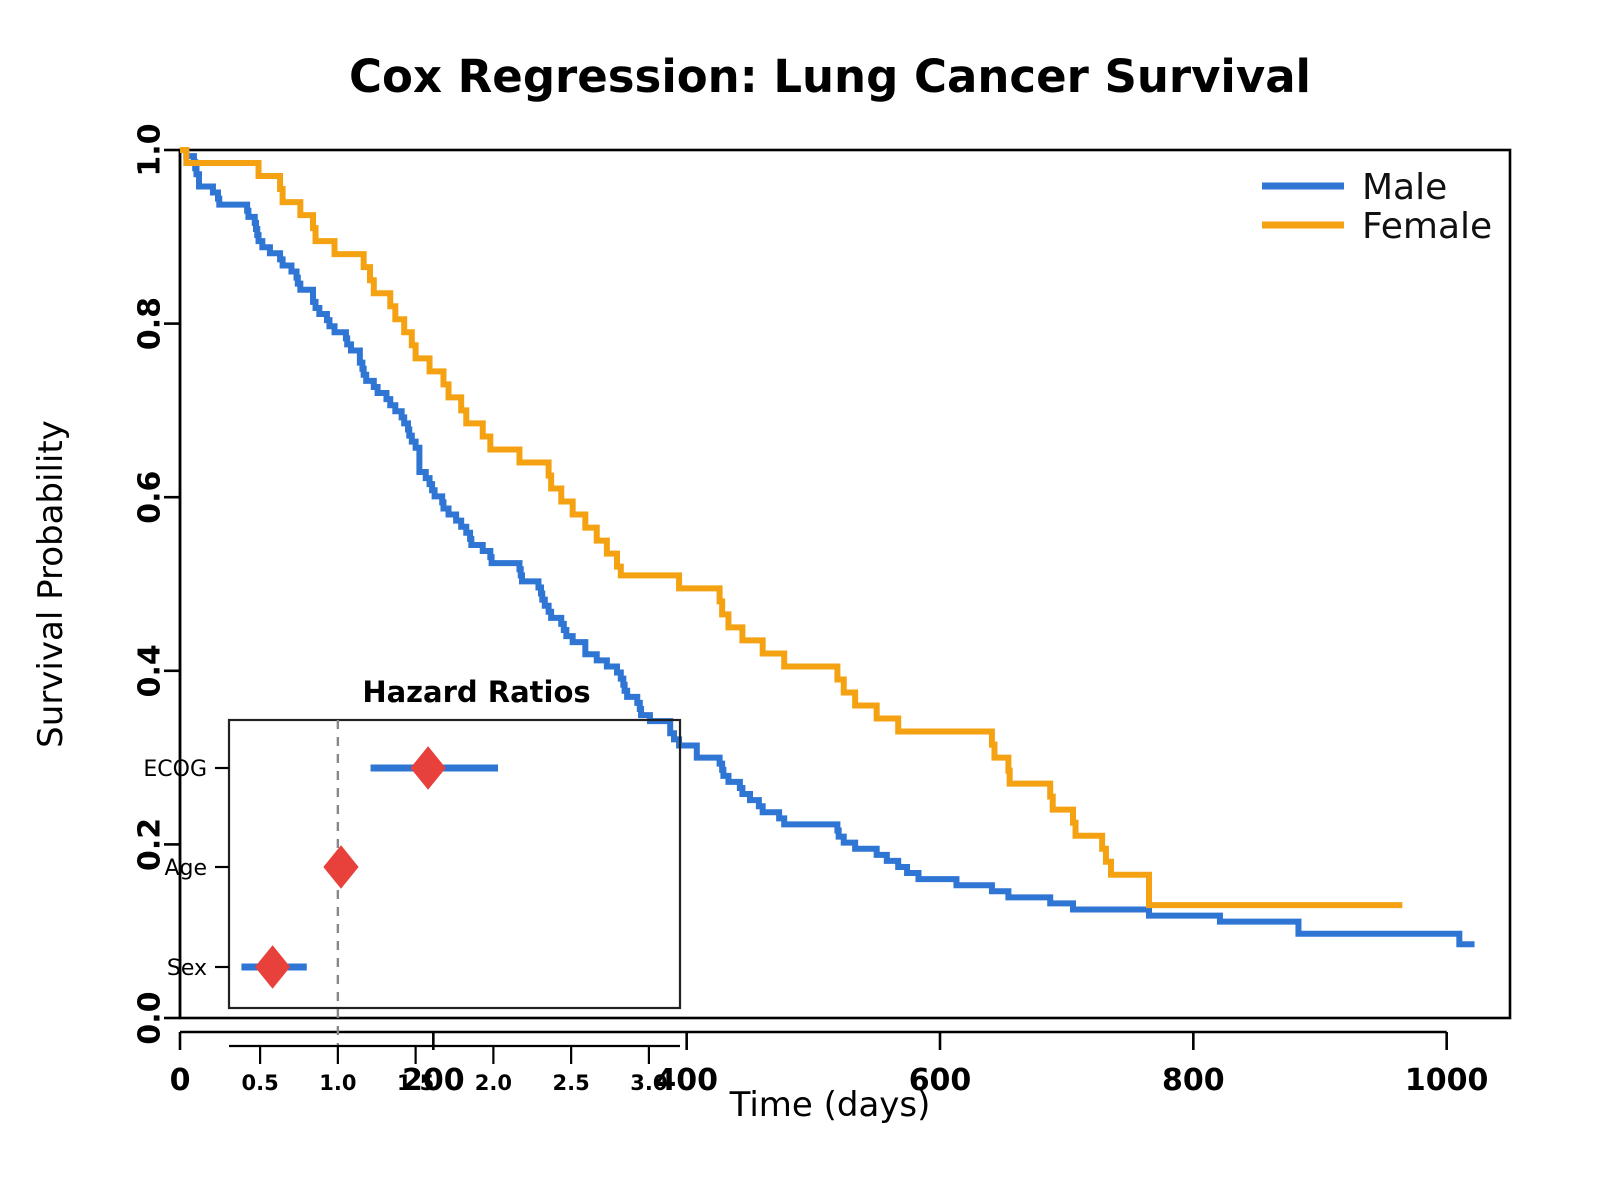  I want to click on inset-x-tick-label: 2.0, so click(493, 1083).